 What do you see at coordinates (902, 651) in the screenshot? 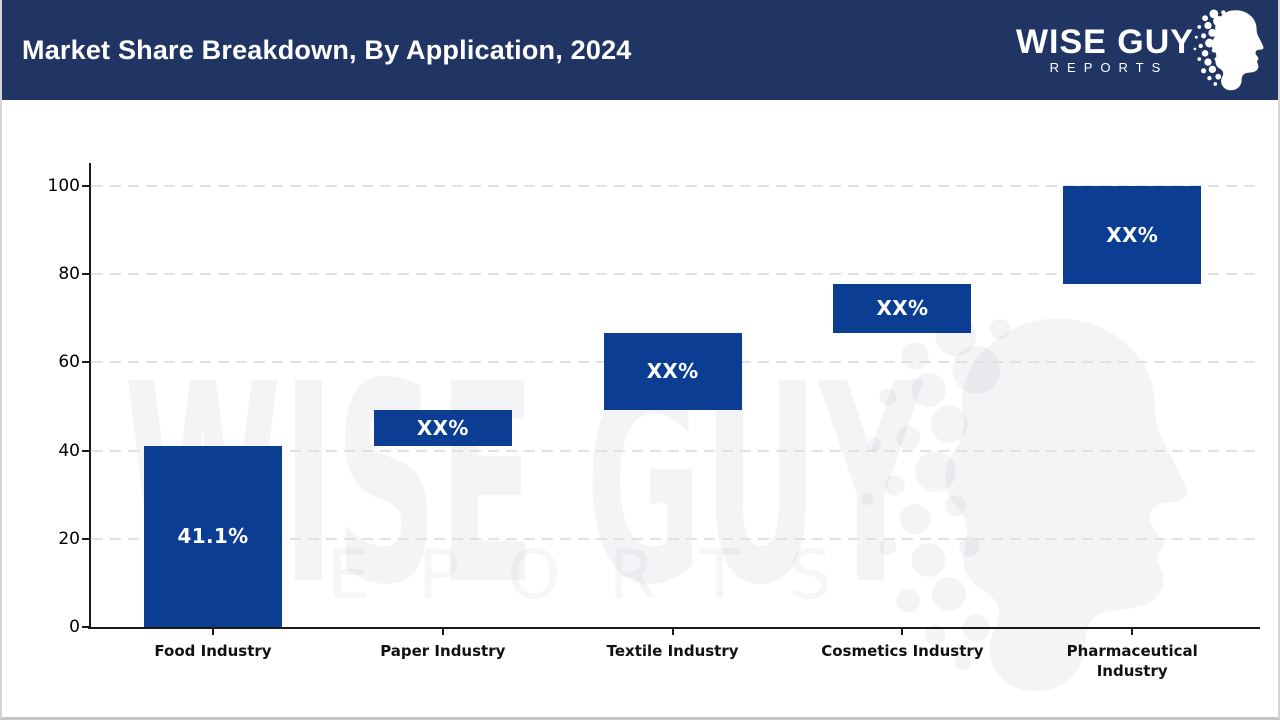
I see `x-axis-category-label: Cosmetics Industry` at bounding box center [902, 651].